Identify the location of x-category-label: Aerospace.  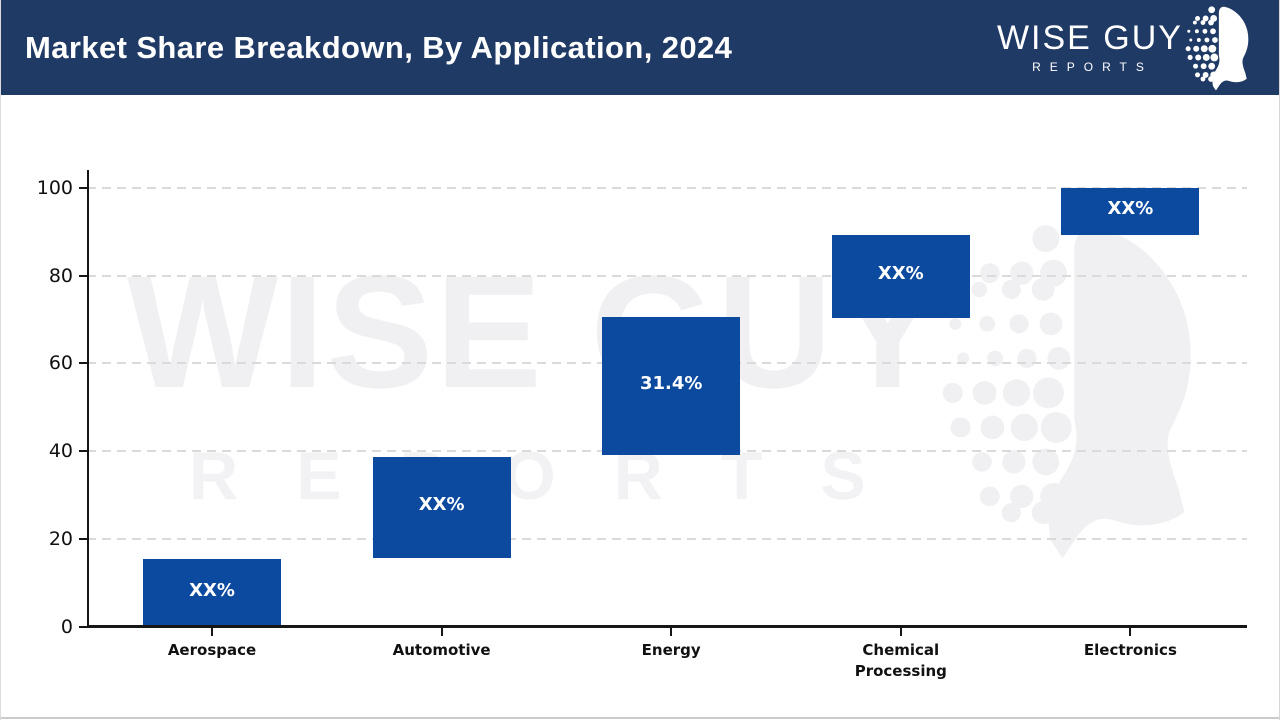
(212, 650).